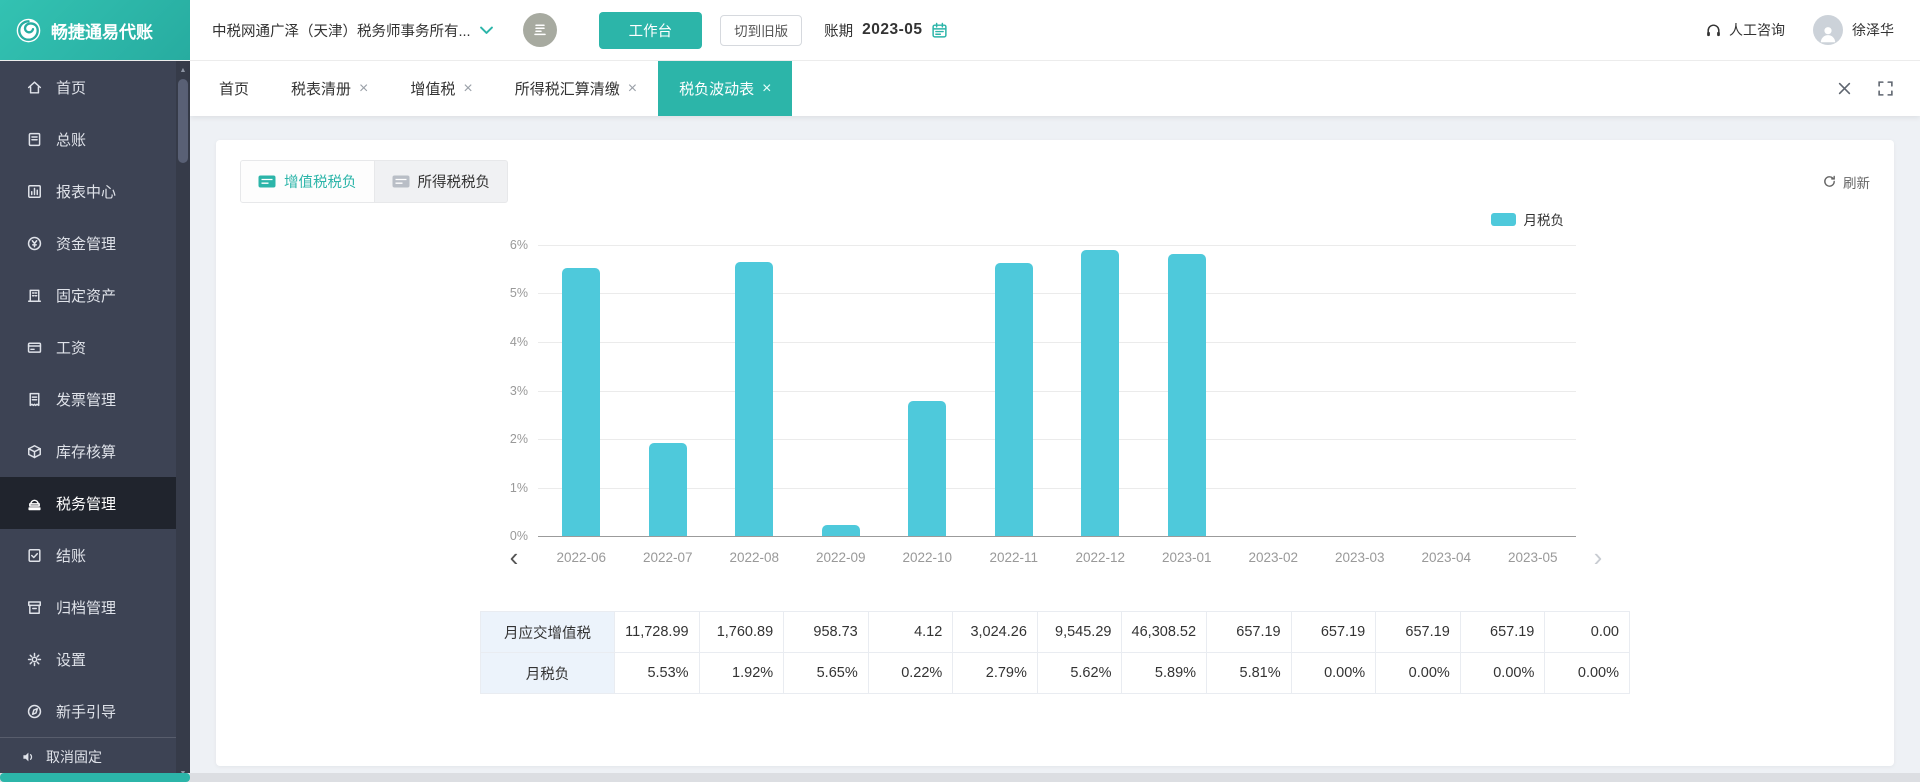 The width and height of the screenshot is (1920, 782). I want to click on sidebar-item-label: 结账, so click(71, 556).